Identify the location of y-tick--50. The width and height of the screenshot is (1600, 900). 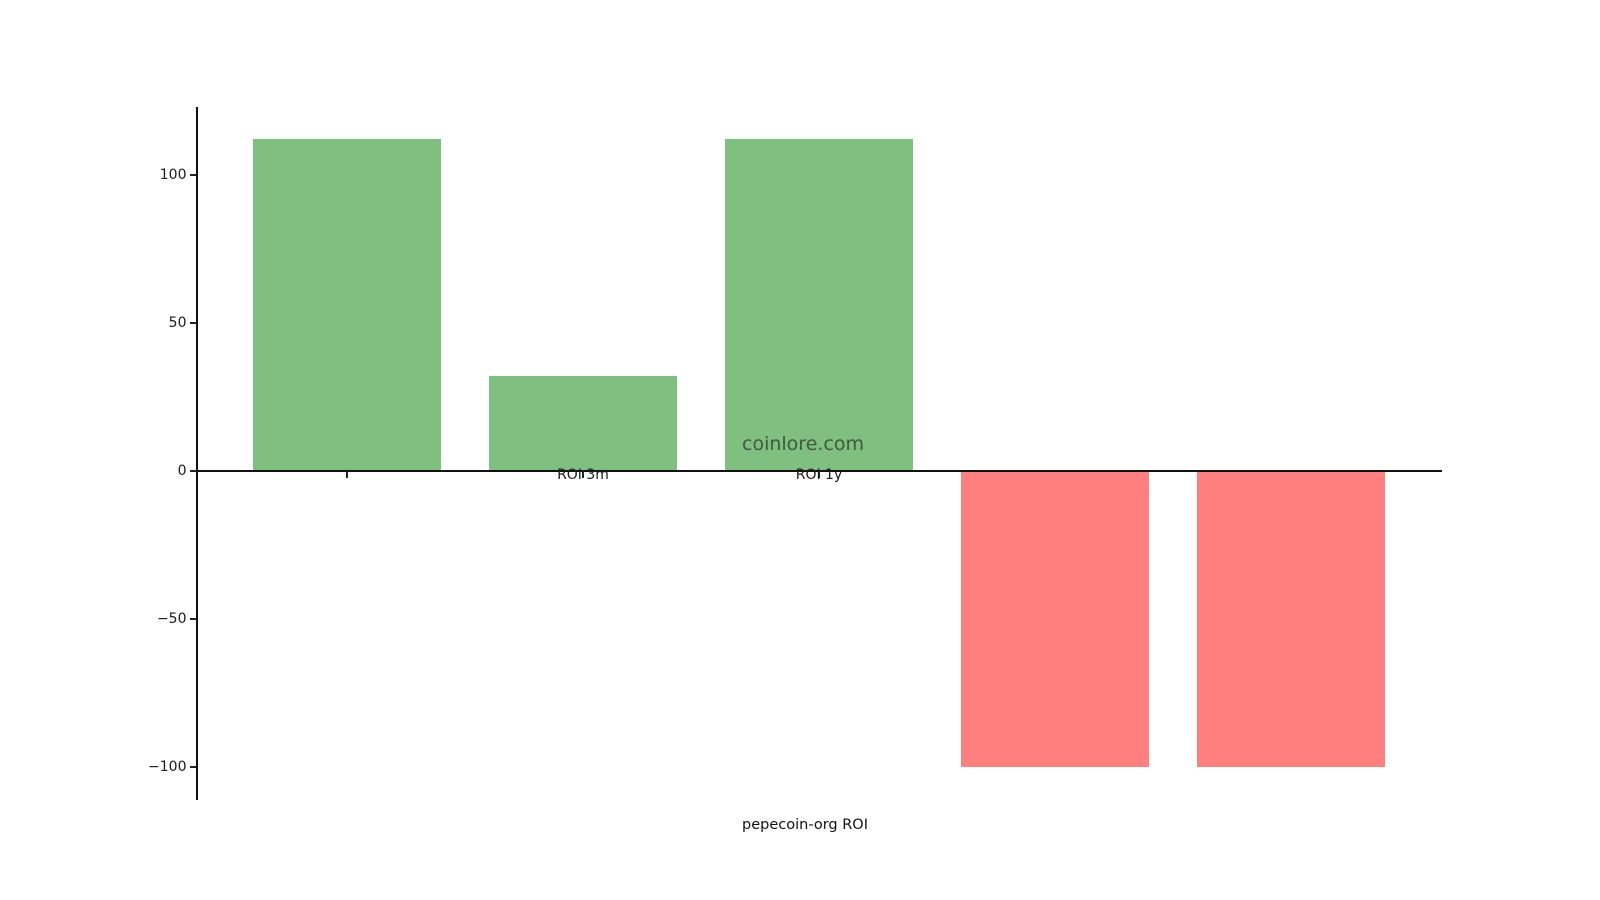
(193, 619).